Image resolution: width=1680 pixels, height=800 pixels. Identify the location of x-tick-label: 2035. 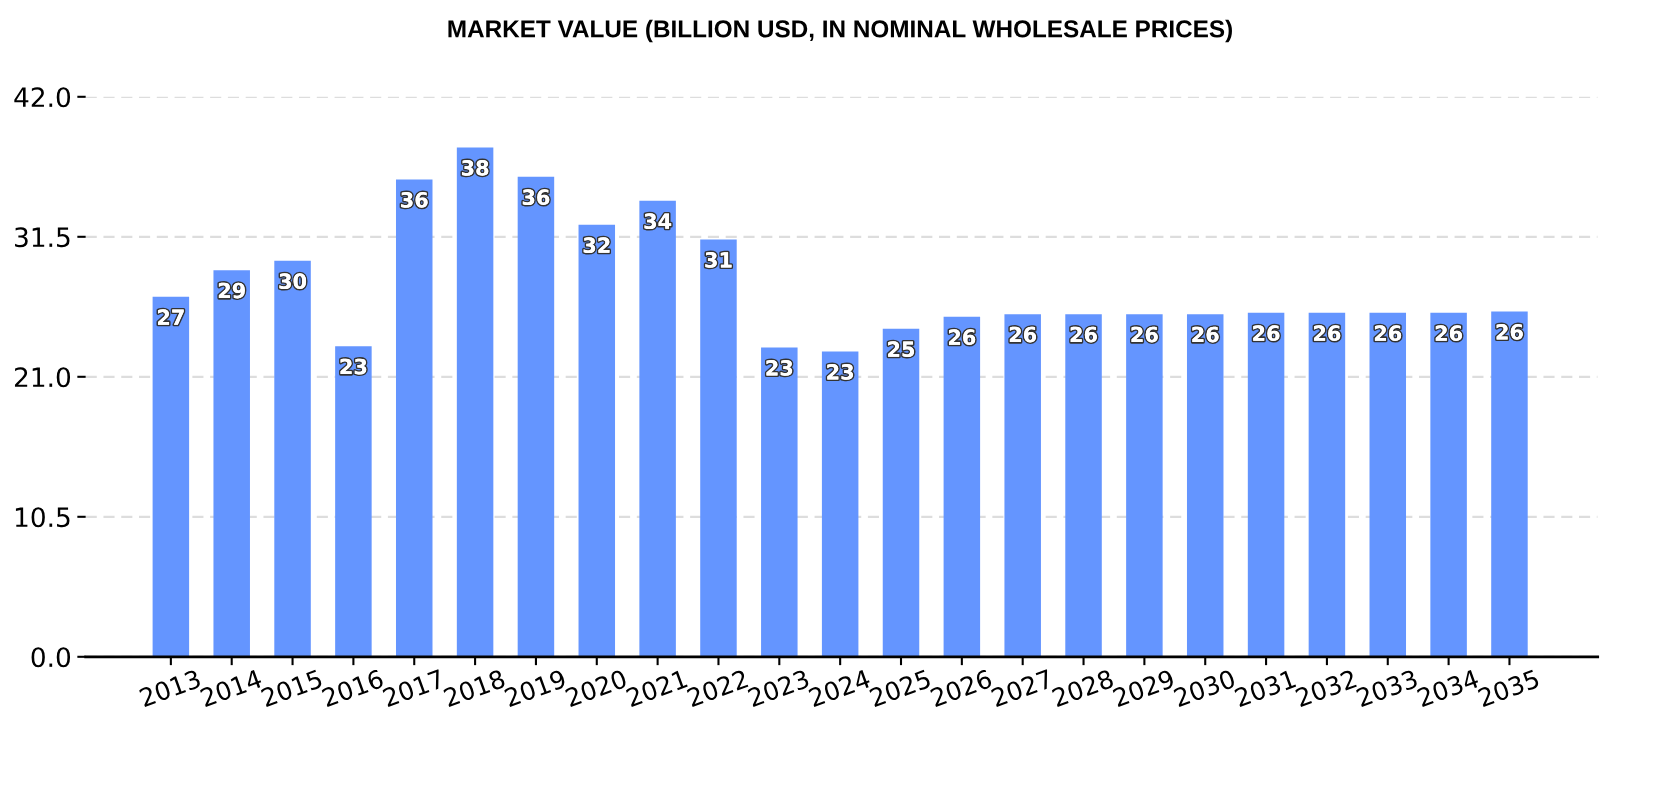
(1508, 688).